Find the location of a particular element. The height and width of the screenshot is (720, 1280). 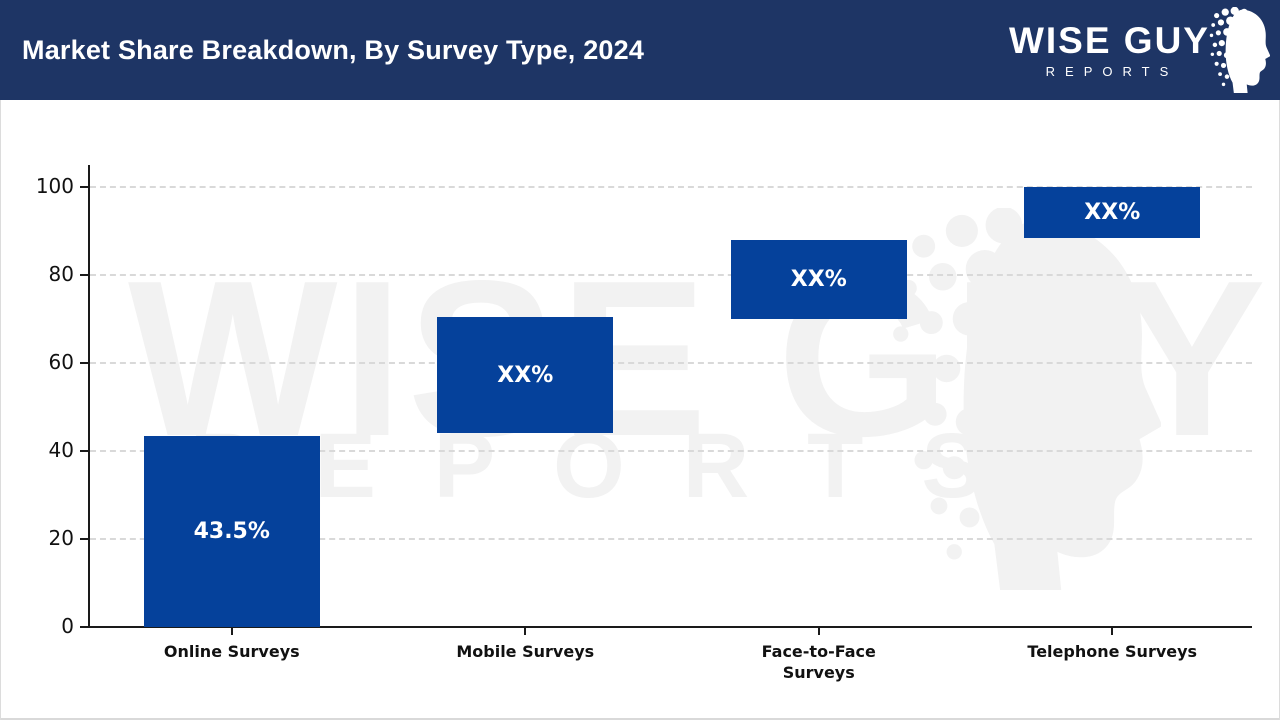

y-tick-label: 60 is located at coordinates (61, 362).